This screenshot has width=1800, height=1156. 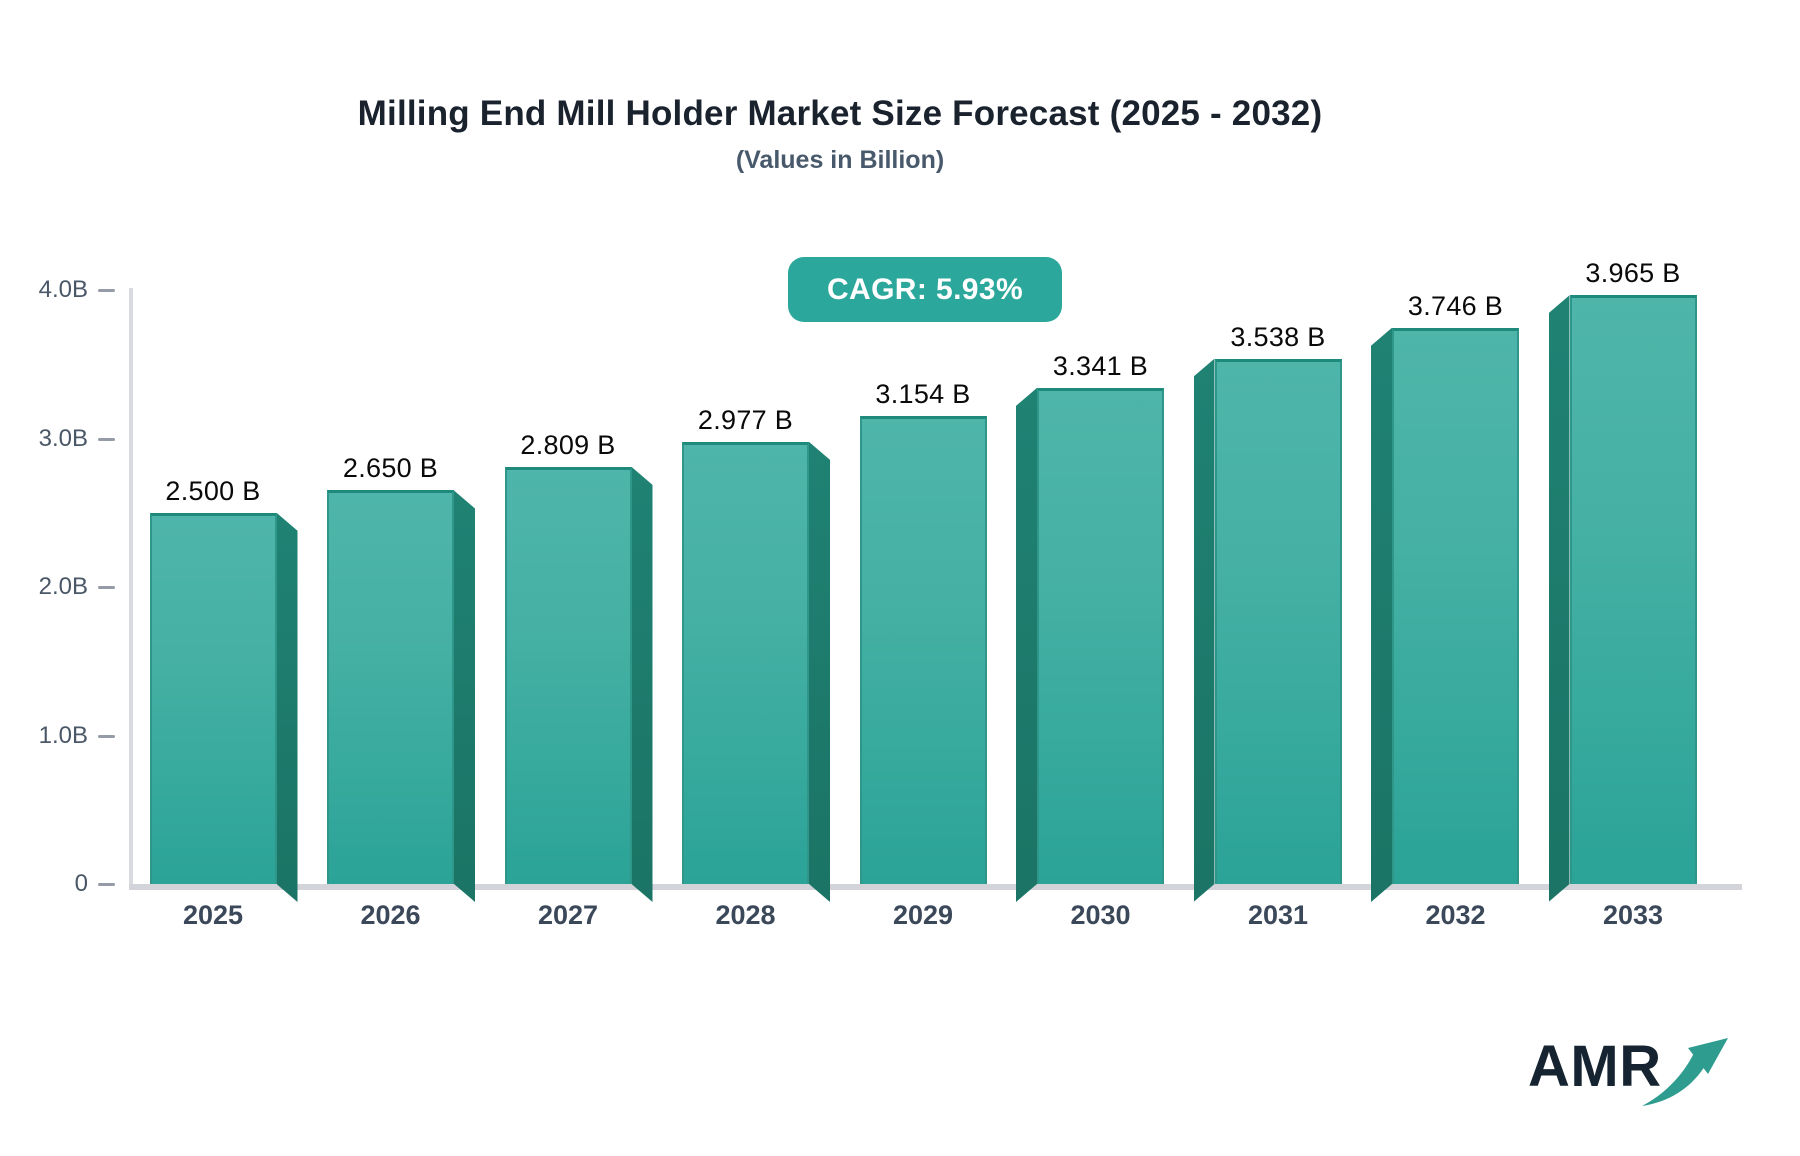 What do you see at coordinates (923, 915) in the screenshot?
I see `x-axis-label: 2029` at bounding box center [923, 915].